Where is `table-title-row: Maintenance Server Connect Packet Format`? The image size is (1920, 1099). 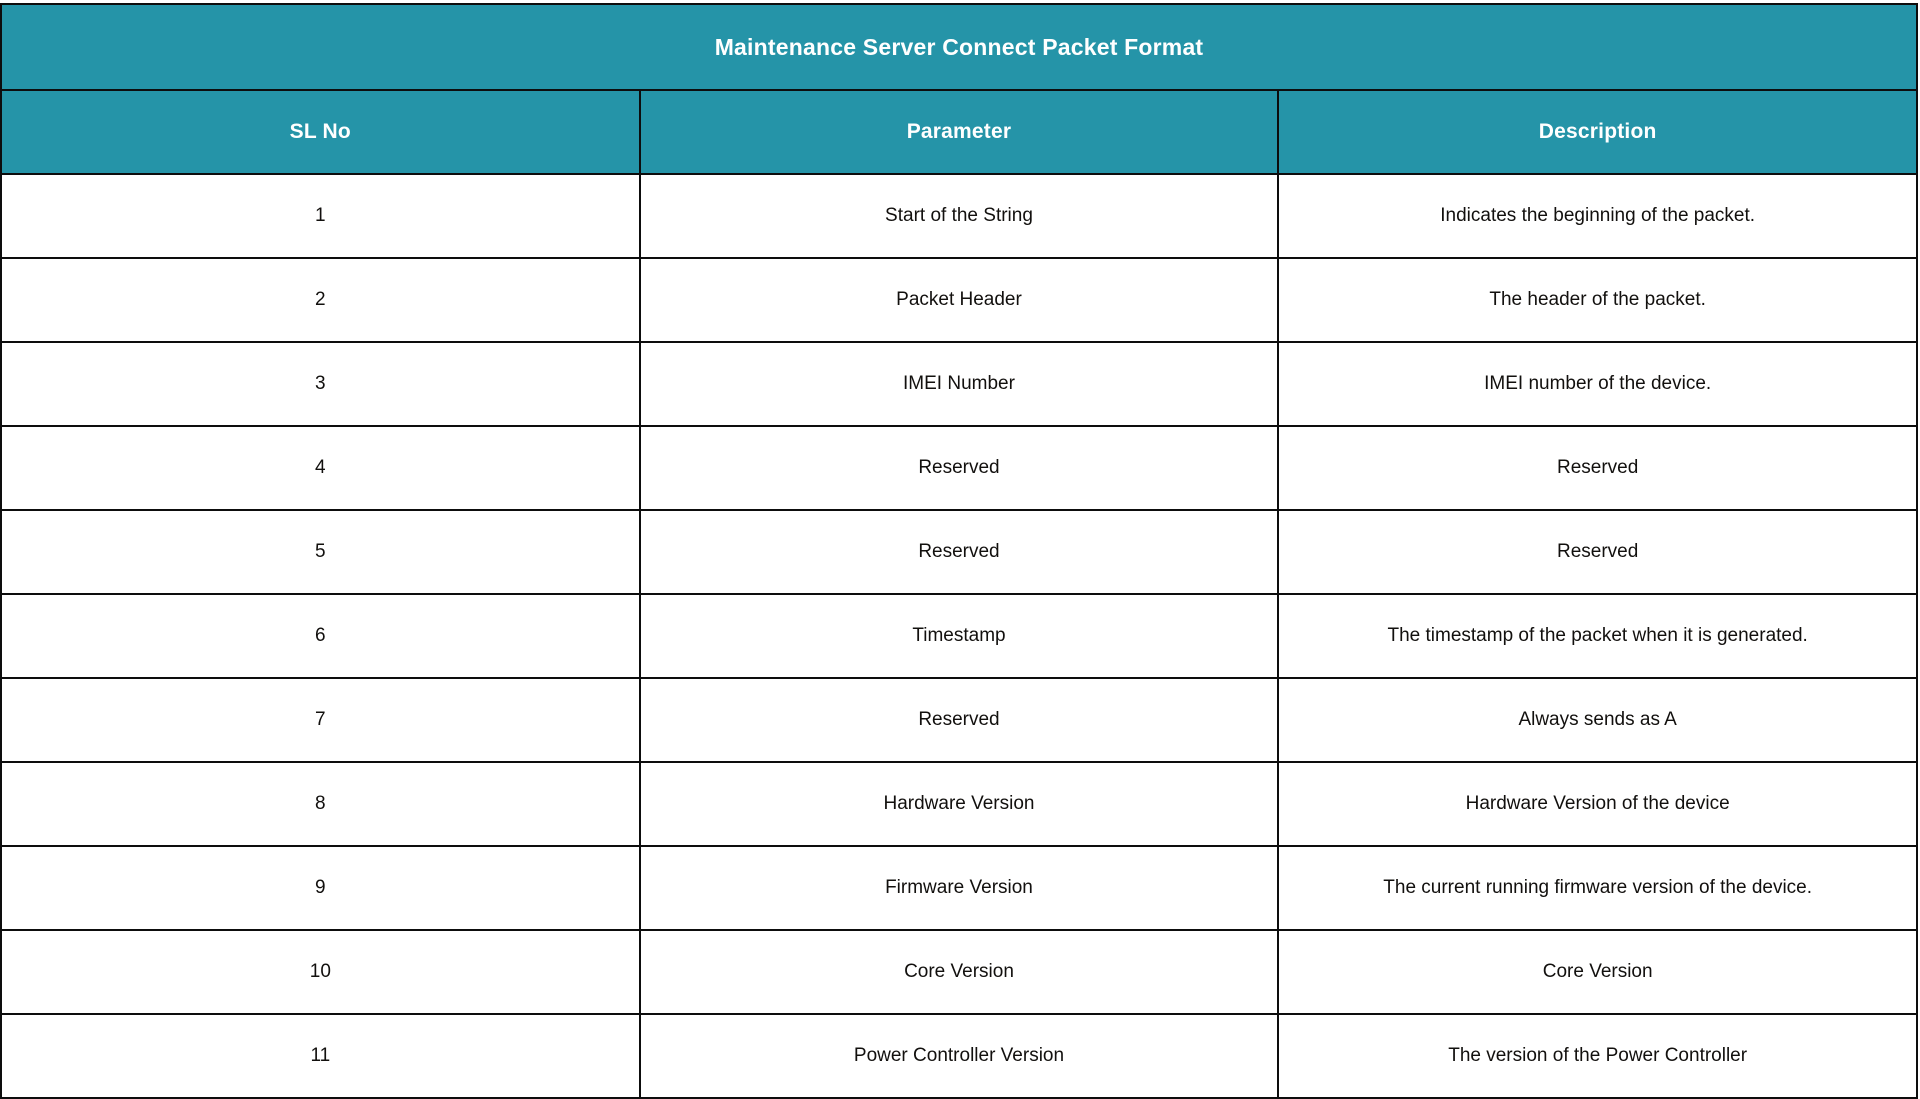 table-title-row: Maintenance Server Connect Packet Format is located at coordinates (959, 47).